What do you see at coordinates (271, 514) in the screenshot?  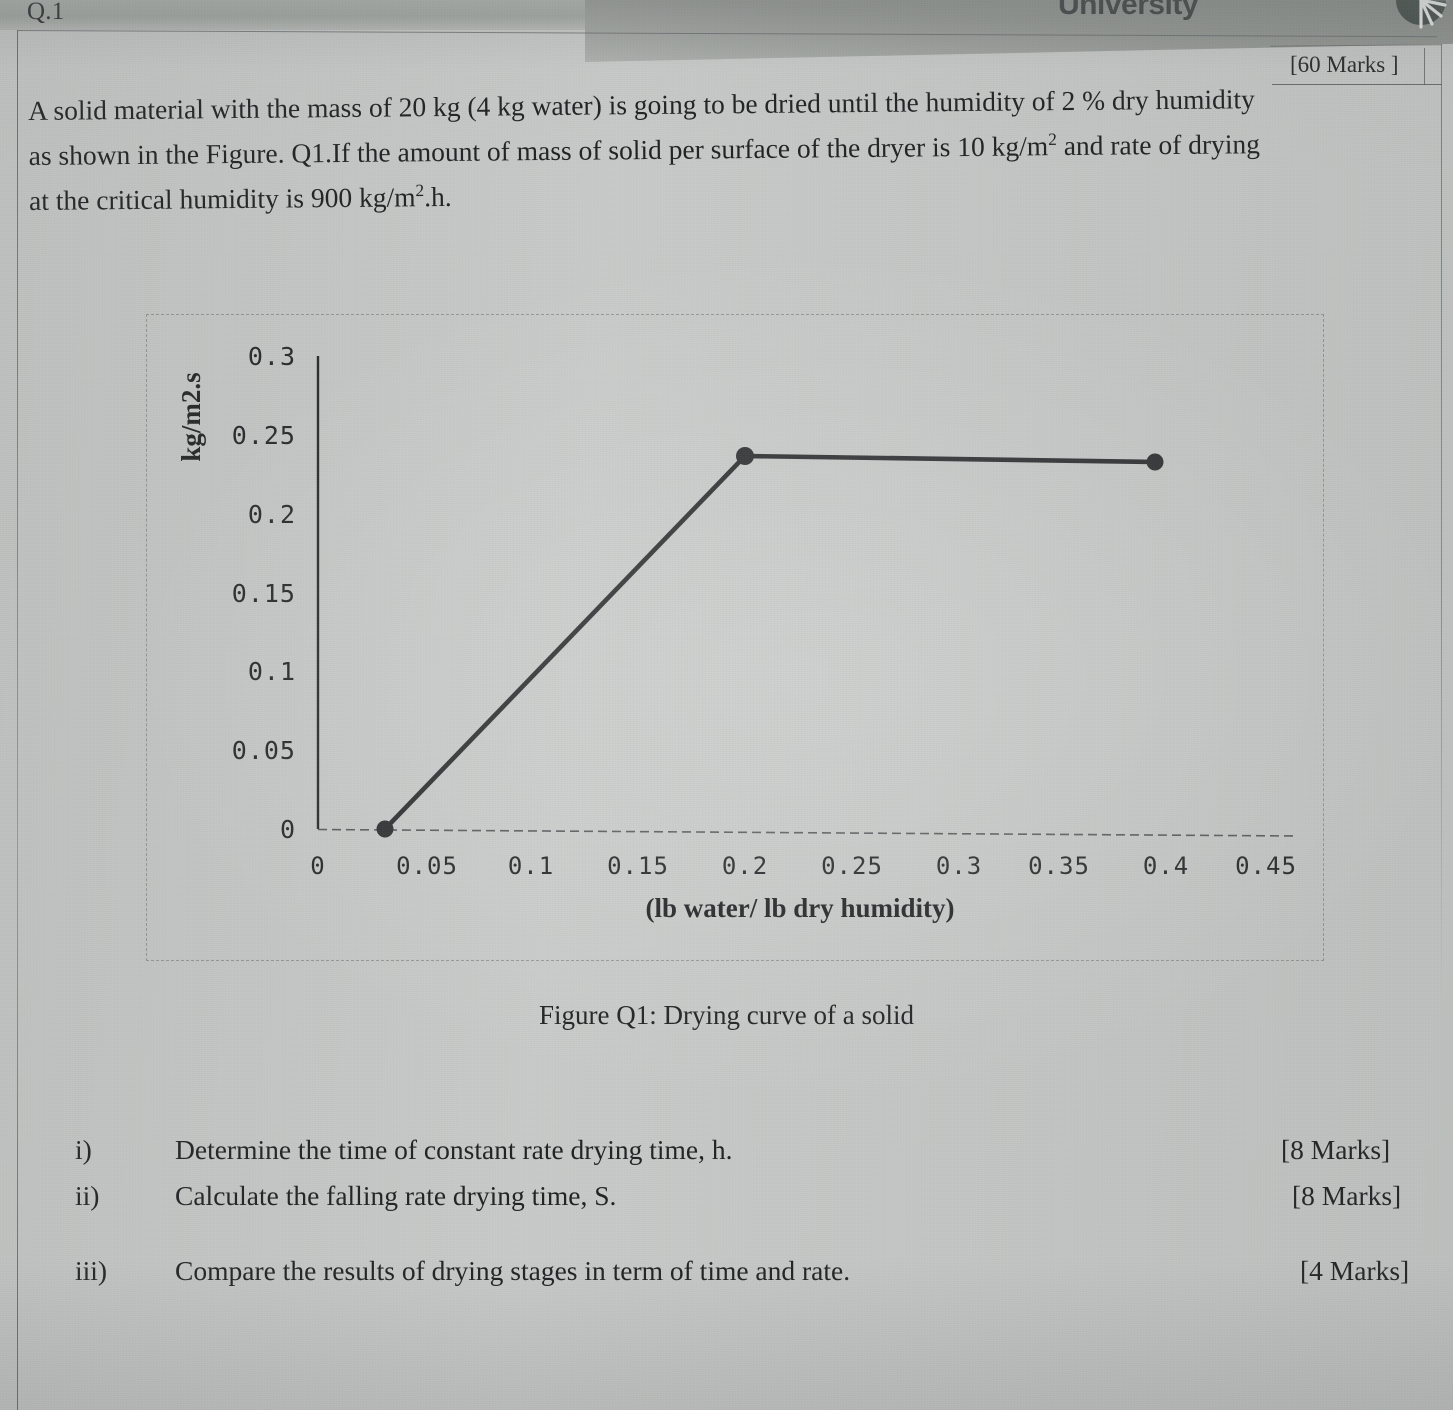 I see `y-tick-label: 0.2` at bounding box center [271, 514].